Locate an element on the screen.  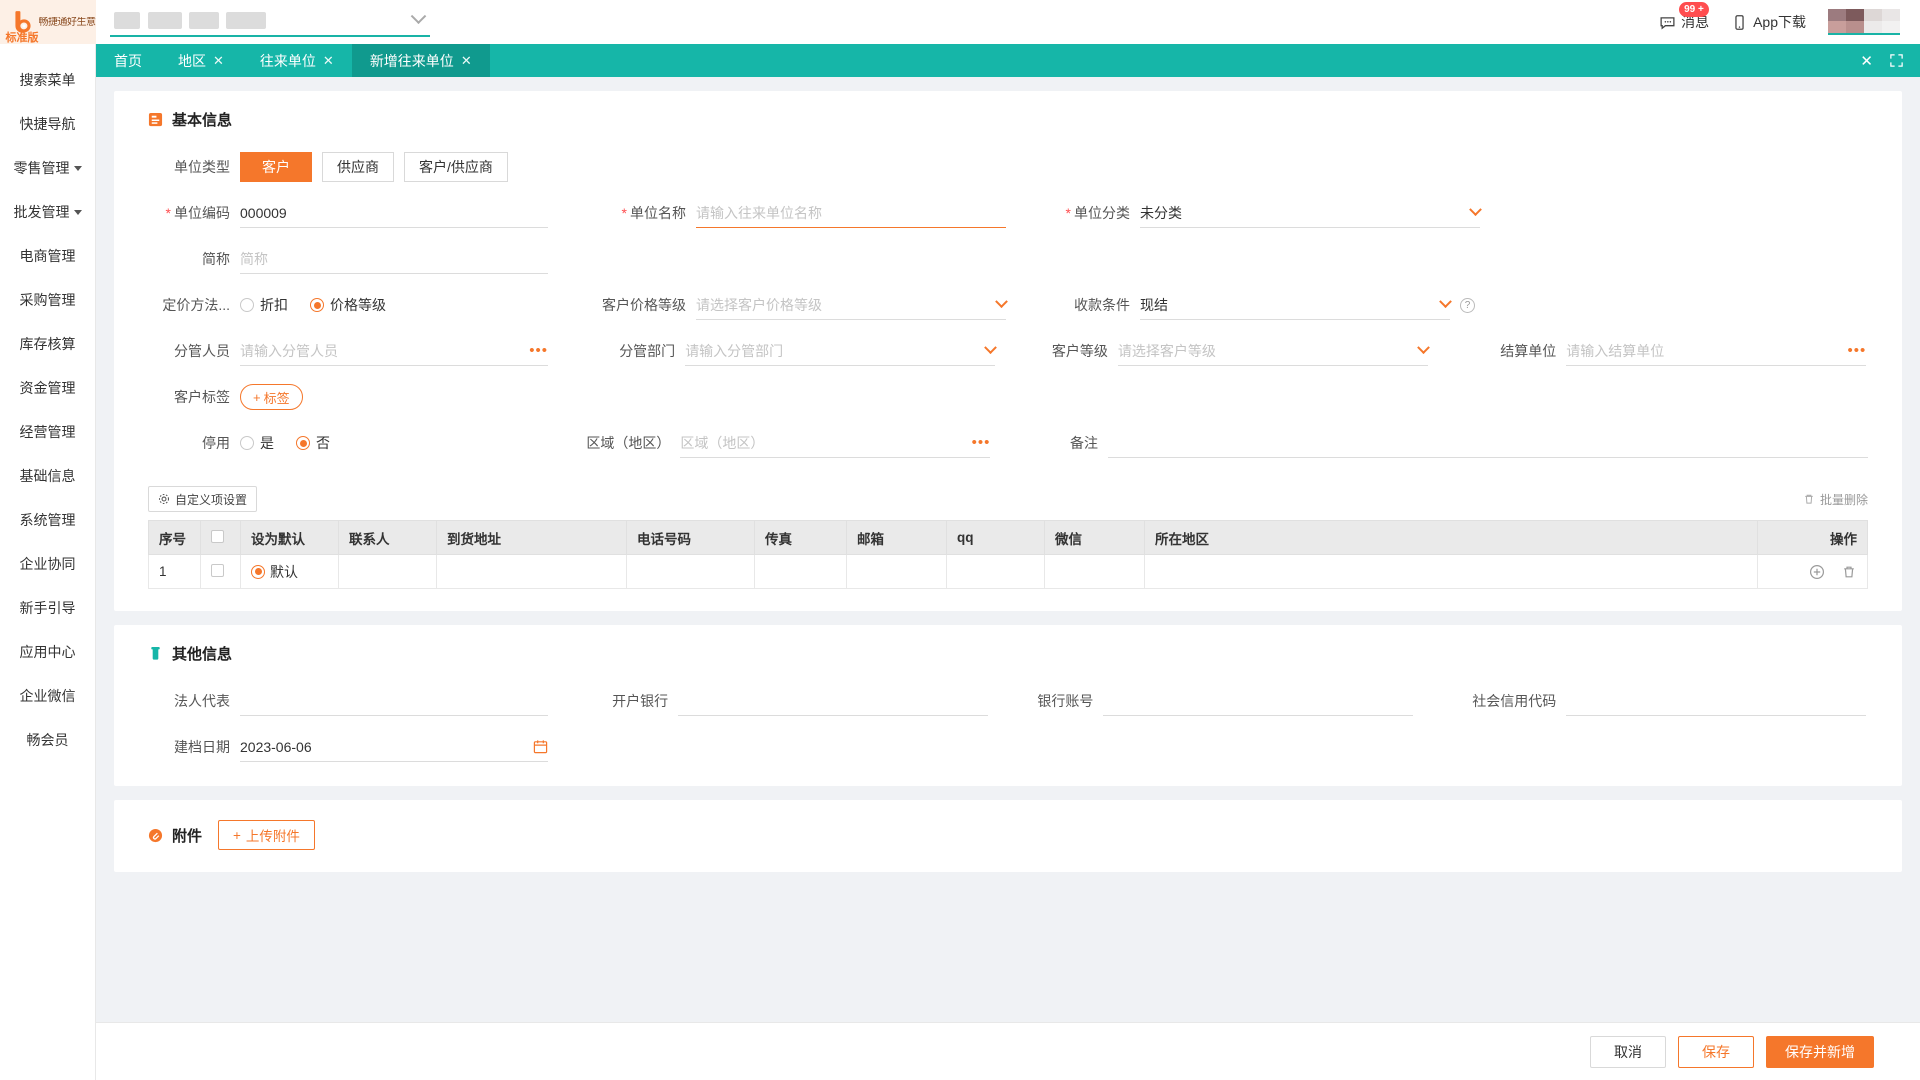
sidebar-item-member: 畅会员 is located at coordinates (48, 740).